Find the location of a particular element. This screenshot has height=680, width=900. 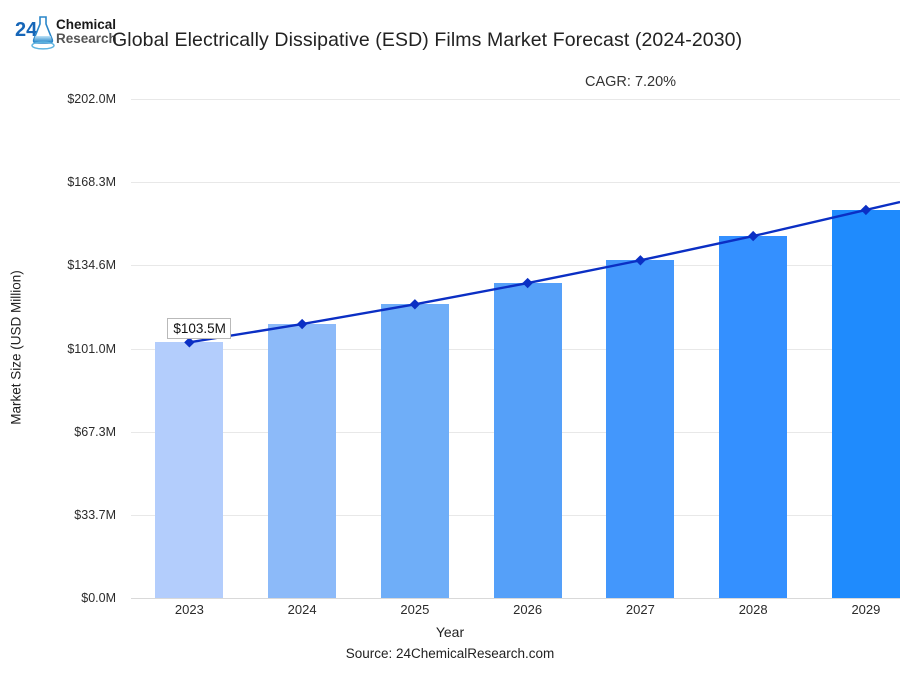

source-caption: Source: 24ChemicalResearch.com is located at coordinates (450, 653).